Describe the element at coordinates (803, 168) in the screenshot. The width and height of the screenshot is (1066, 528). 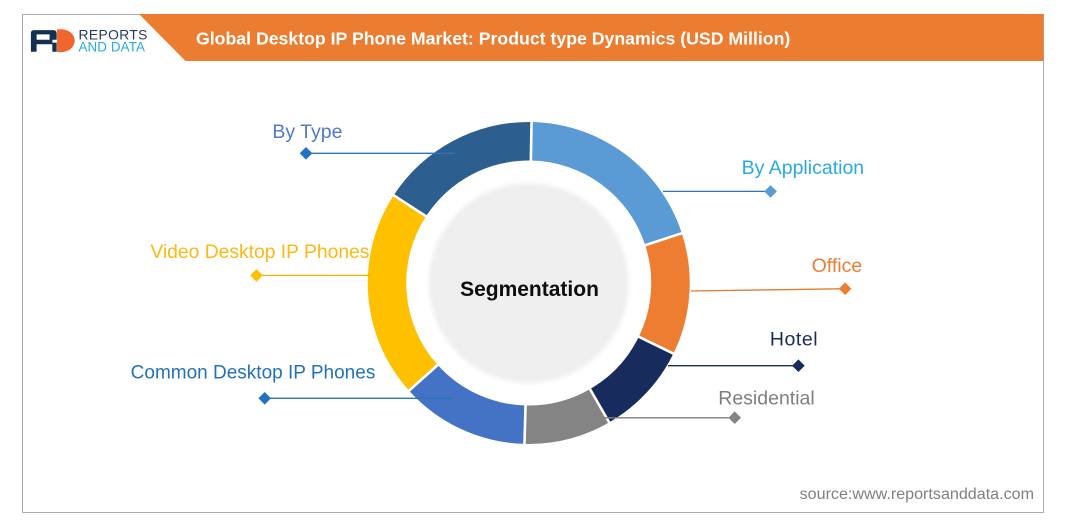
I see `svg-text: By Application` at that location.